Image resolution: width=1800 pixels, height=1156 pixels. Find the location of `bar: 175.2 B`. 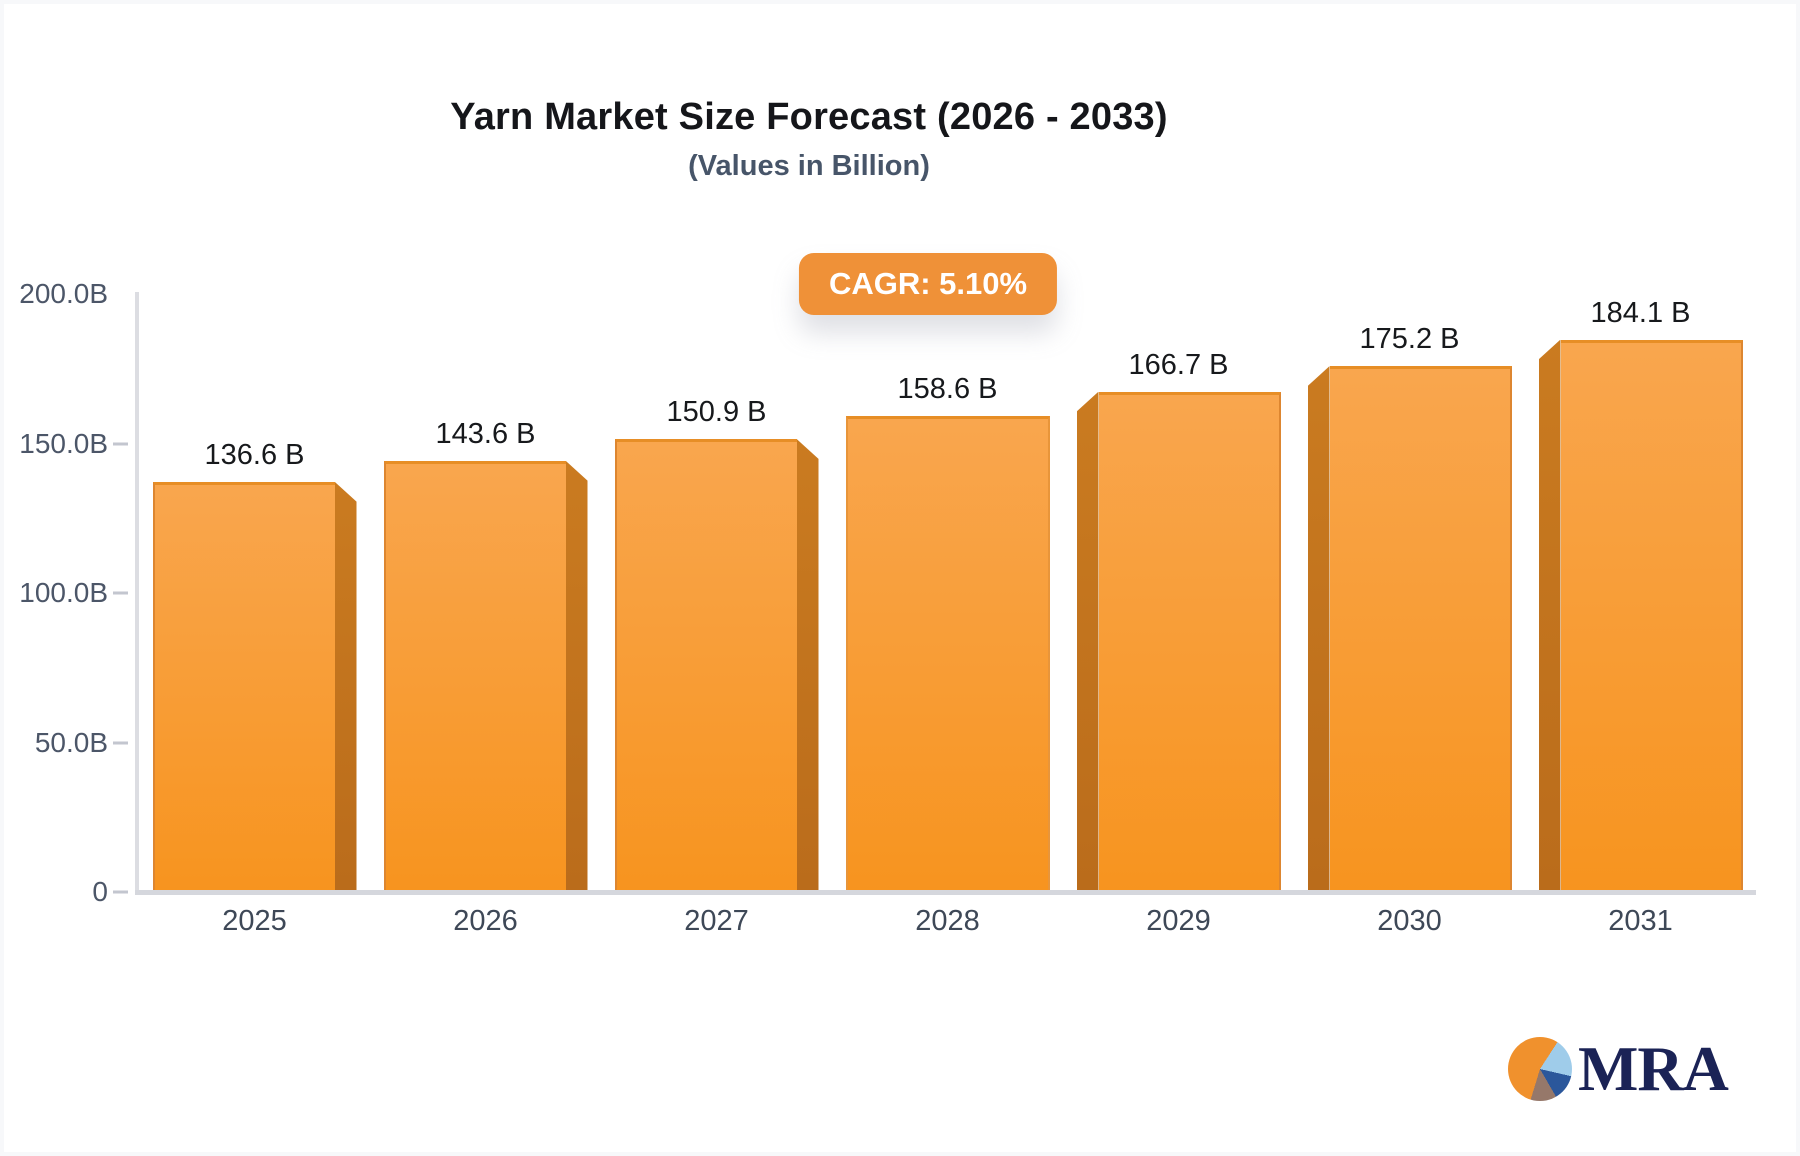

bar: 175.2 B is located at coordinates (1409, 606).